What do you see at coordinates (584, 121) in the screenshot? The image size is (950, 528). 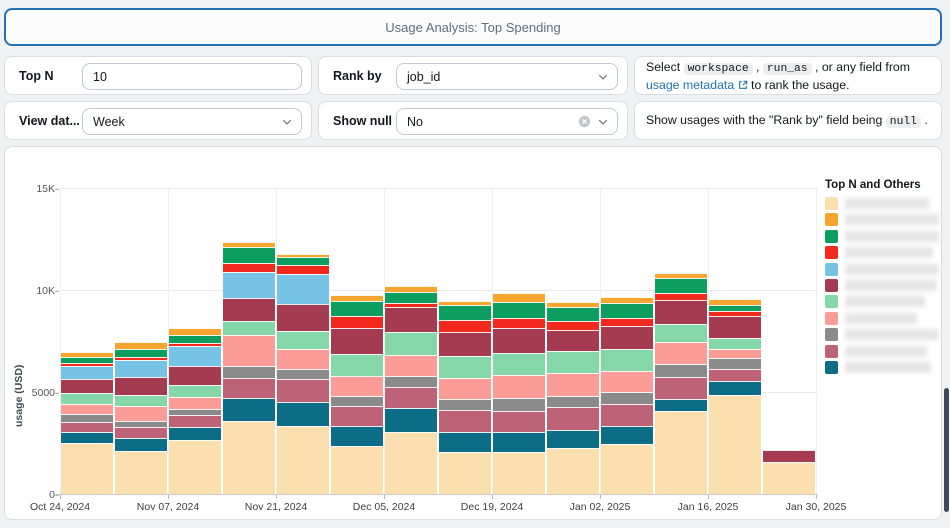 I see `clear-x-circle-icon` at bounding box center [584, 121].